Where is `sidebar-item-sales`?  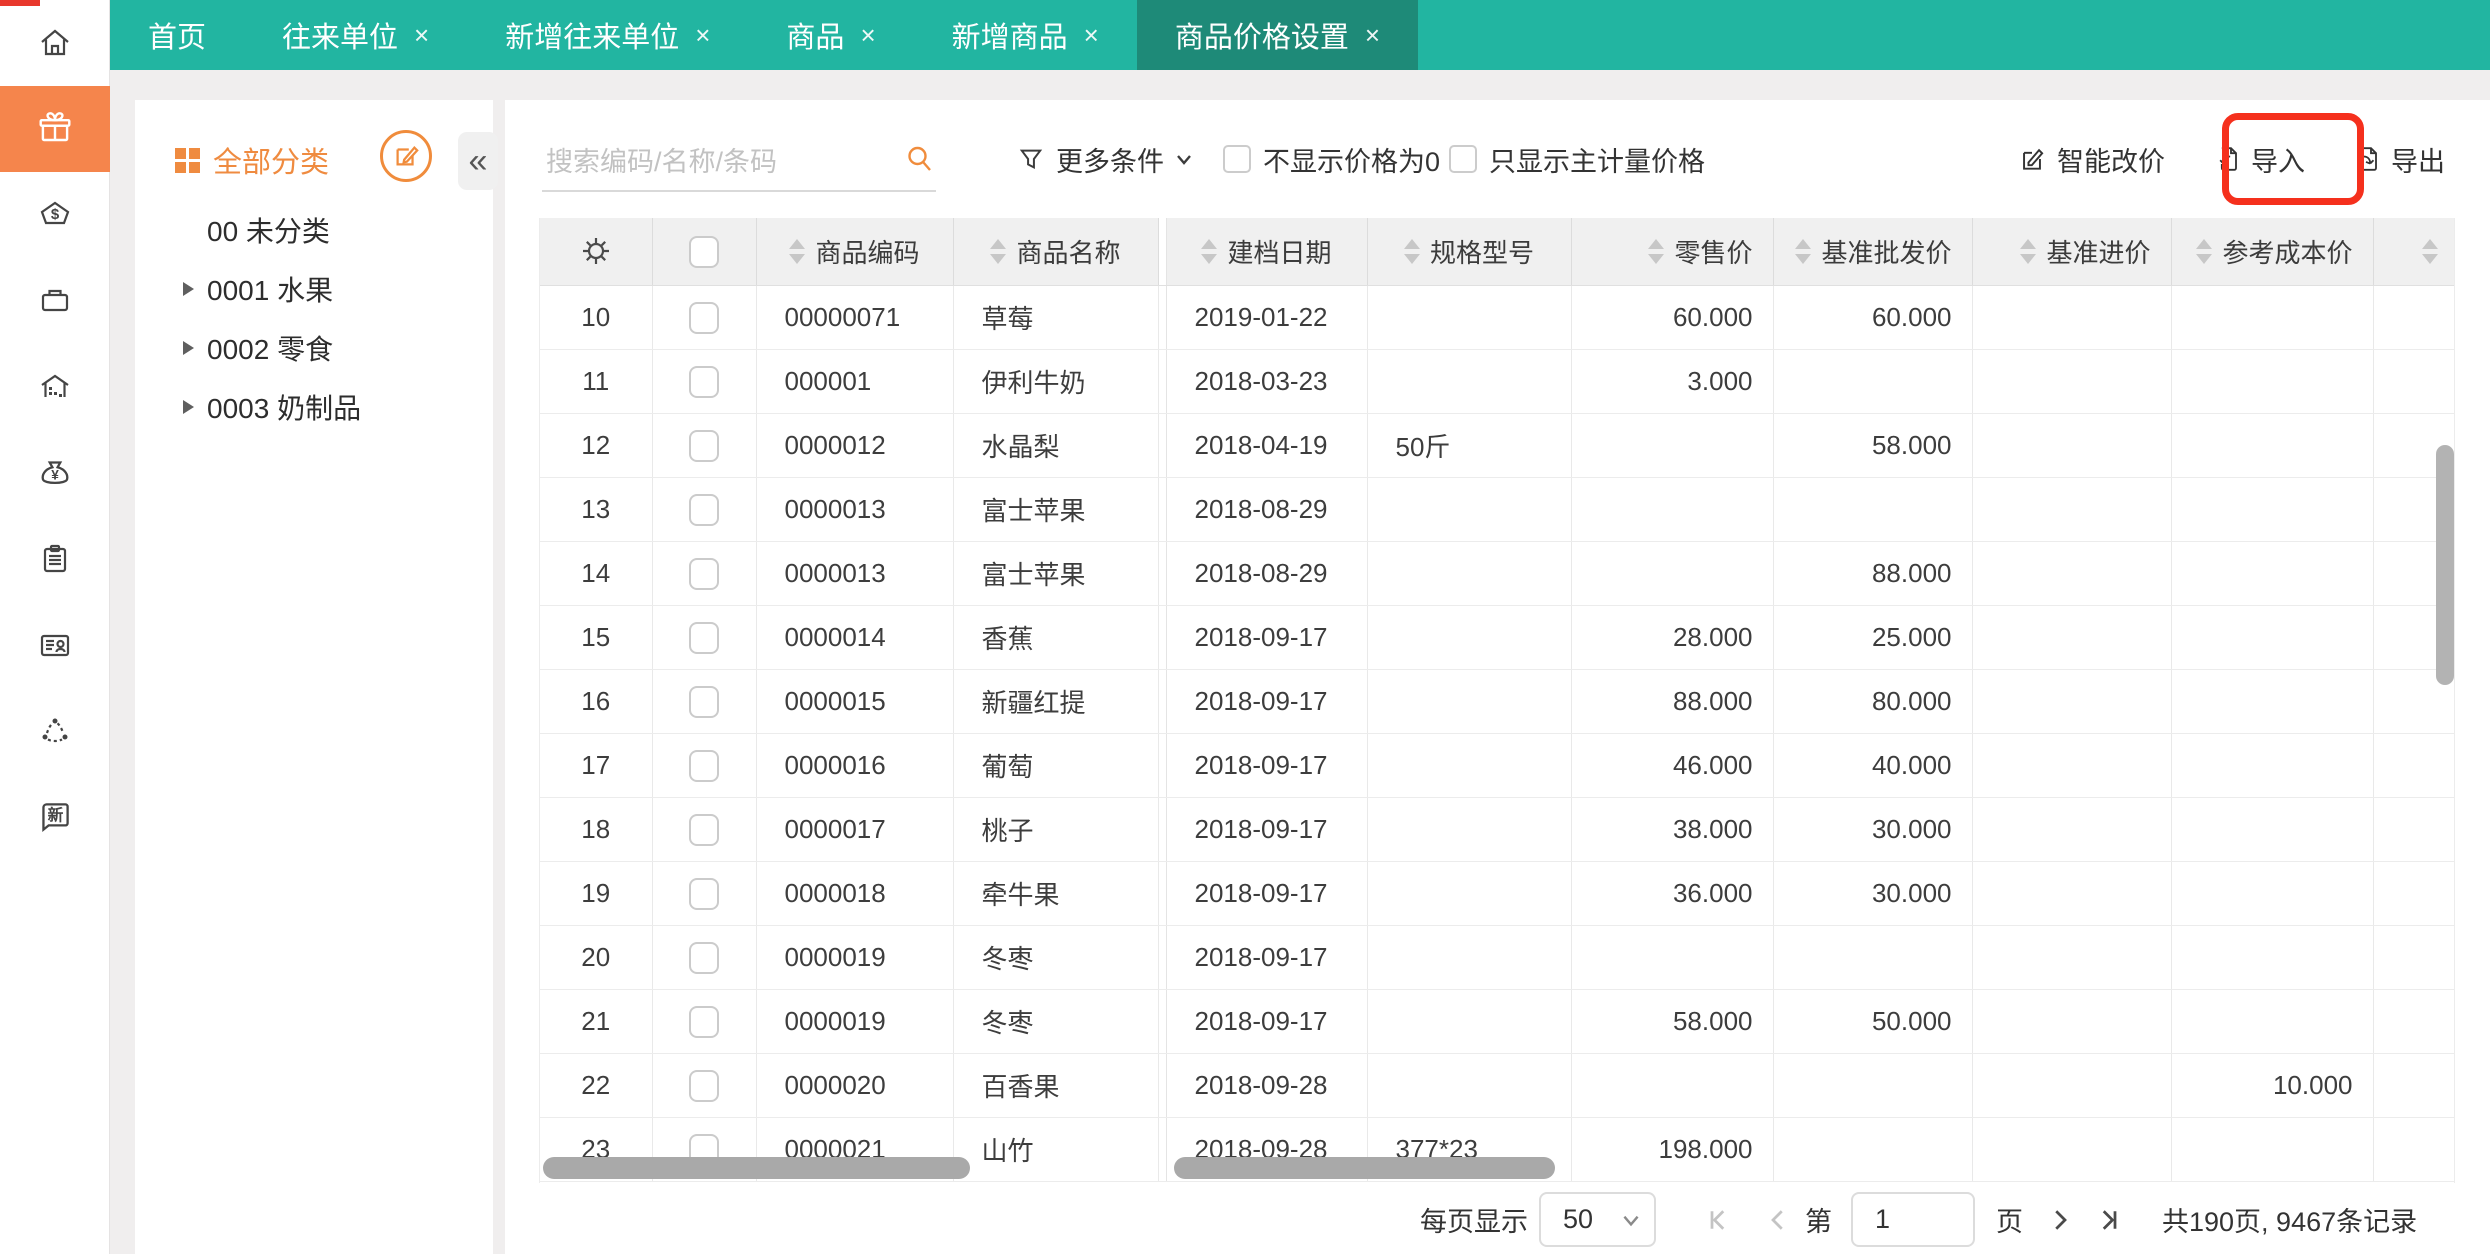
sidebar-item-sales is located at coordinates (55, 301).